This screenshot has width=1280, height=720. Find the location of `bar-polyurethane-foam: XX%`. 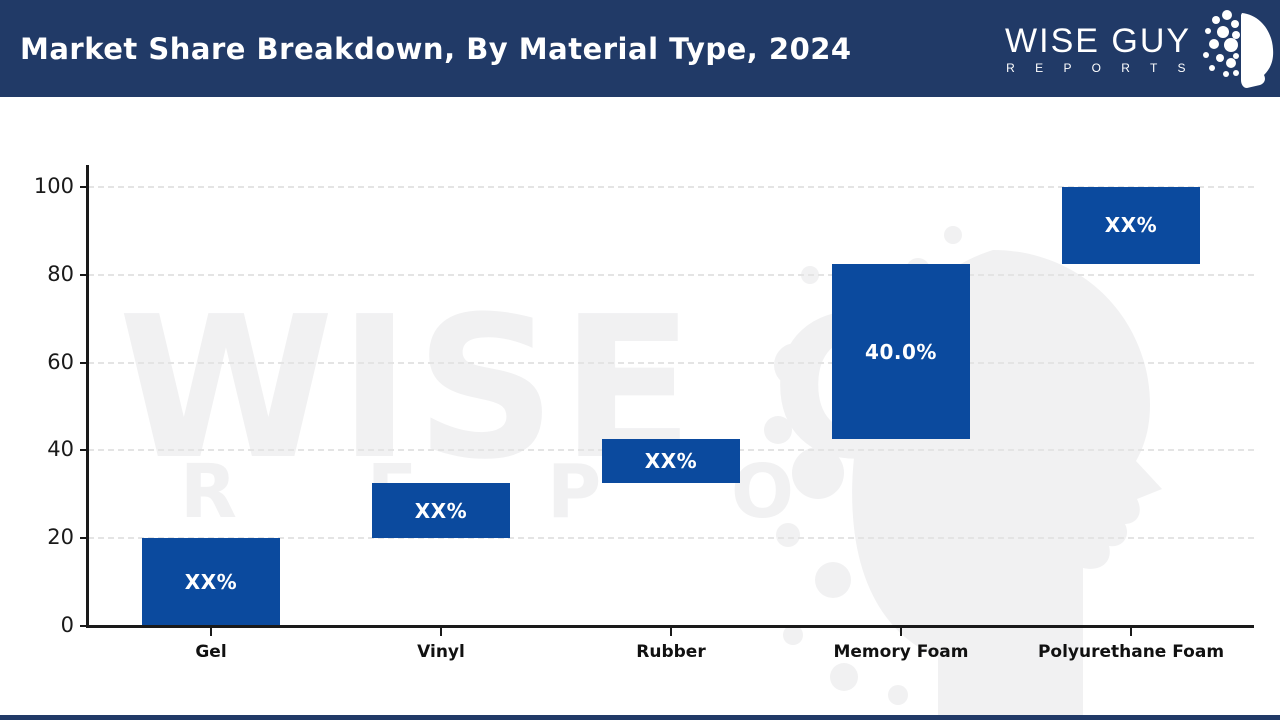

bar-polyurethane-foam: XX% is located at coordinates (1131, 225).